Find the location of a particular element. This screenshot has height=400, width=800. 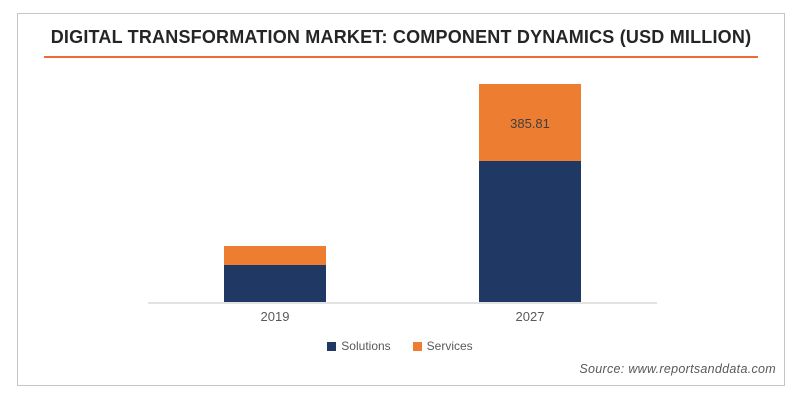

legend-item-services: Services is located at coordinates (442, 346).